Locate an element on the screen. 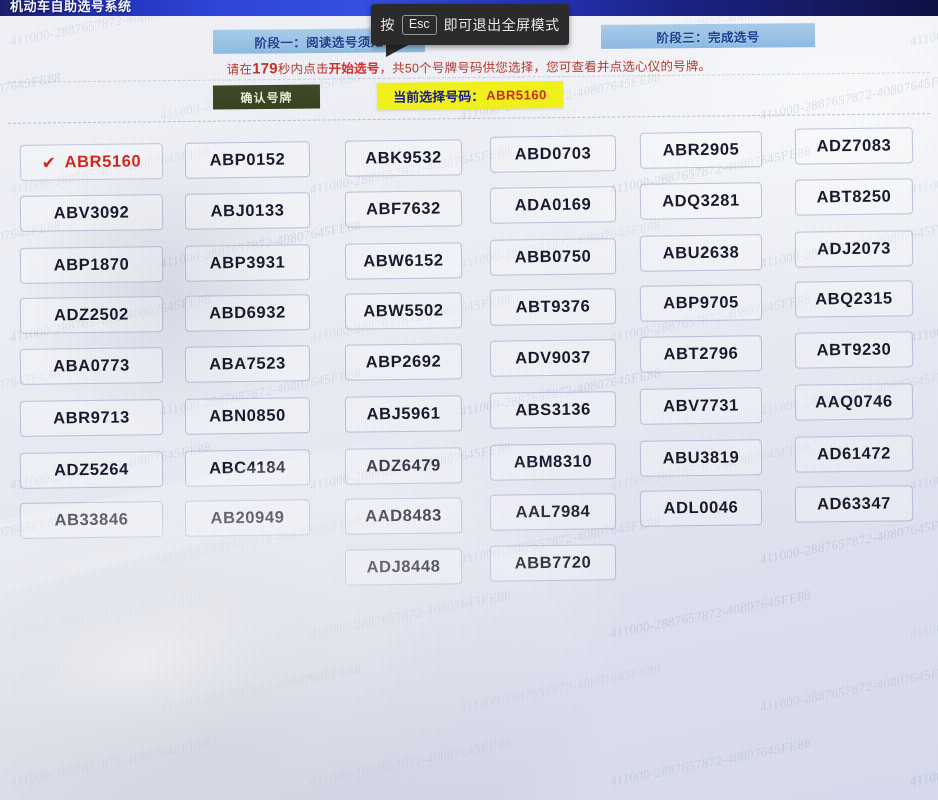  plate-option: AD61472 is located at coordinates (854, 454).